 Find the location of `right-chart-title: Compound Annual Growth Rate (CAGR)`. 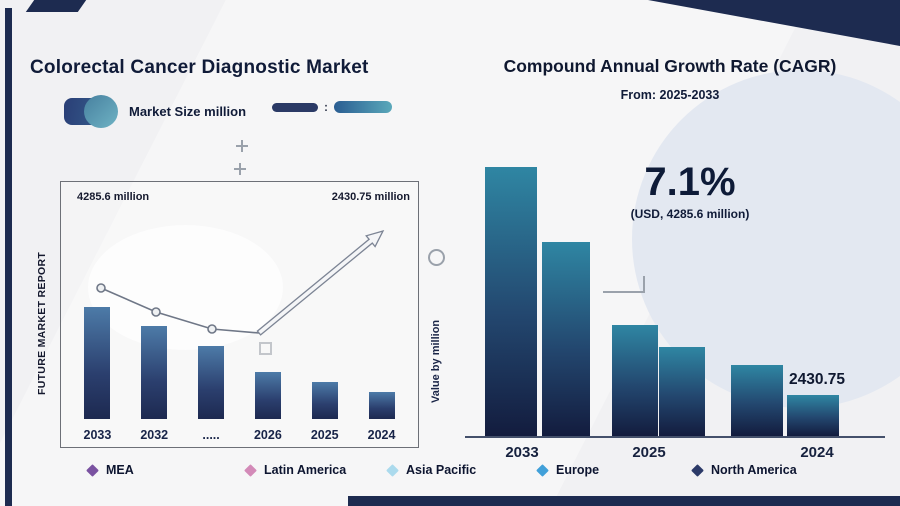

right-chart-title: Compound Annual Growth Rate (CAGR) is located at coordinates (670, 66).